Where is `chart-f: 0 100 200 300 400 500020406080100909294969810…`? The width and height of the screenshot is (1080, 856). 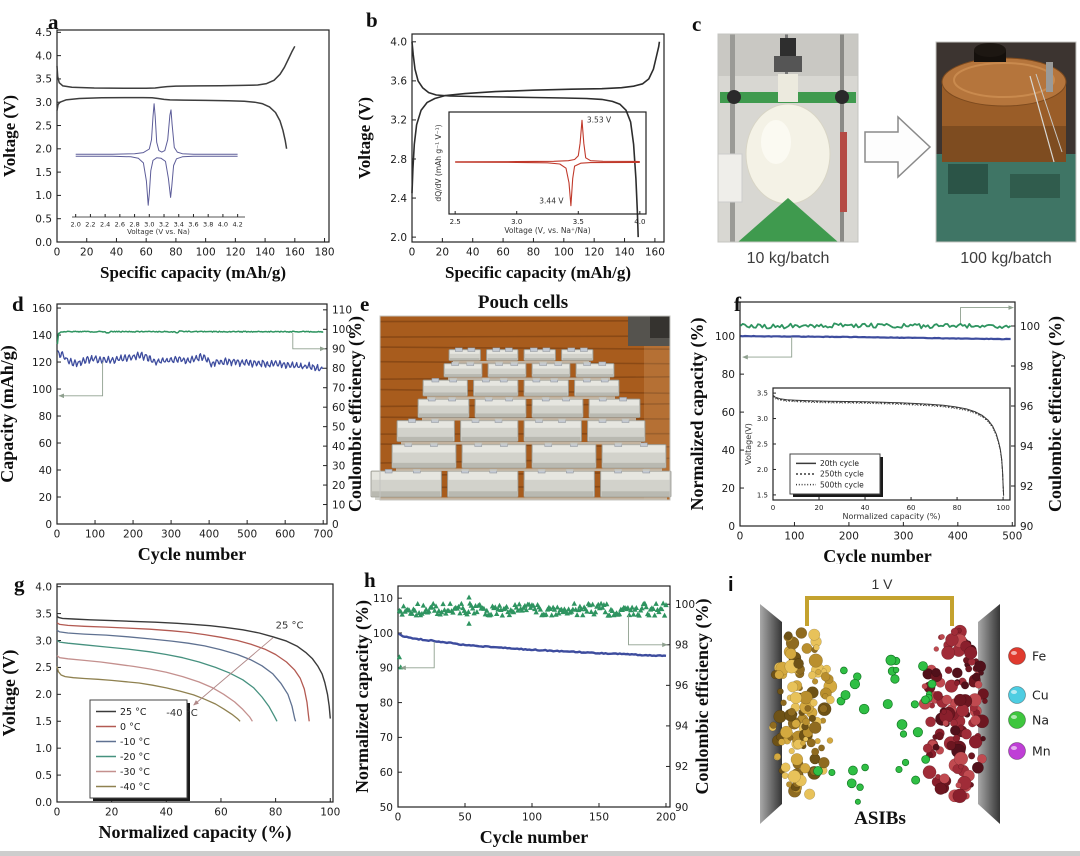 chart-f: 0 100 200 300 400 500020406080100909294969810… is located at coordinates (878, 432).